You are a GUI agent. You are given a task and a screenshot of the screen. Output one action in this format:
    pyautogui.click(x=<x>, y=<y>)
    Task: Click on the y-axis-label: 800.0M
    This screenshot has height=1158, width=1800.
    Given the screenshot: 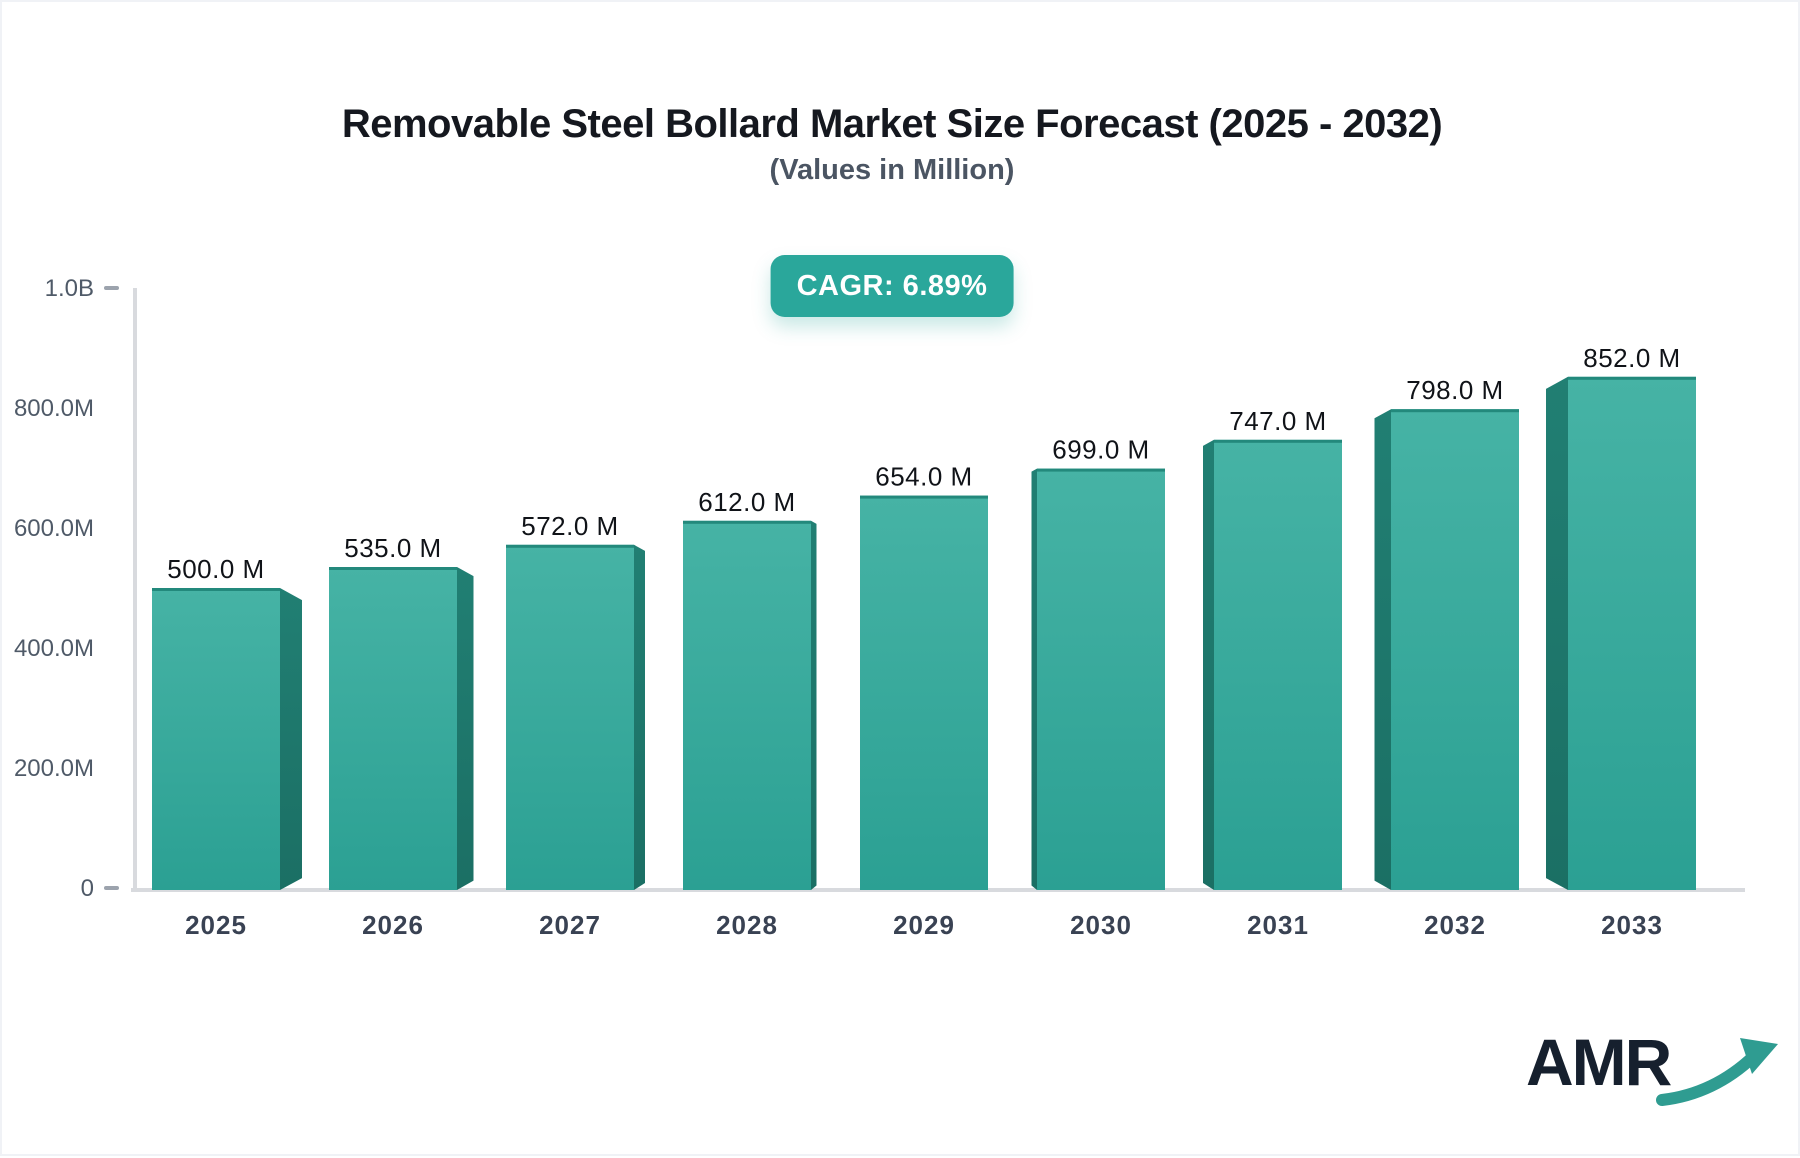 What is the action you would take?
    pyautogui.click(x=54, y=408)
    